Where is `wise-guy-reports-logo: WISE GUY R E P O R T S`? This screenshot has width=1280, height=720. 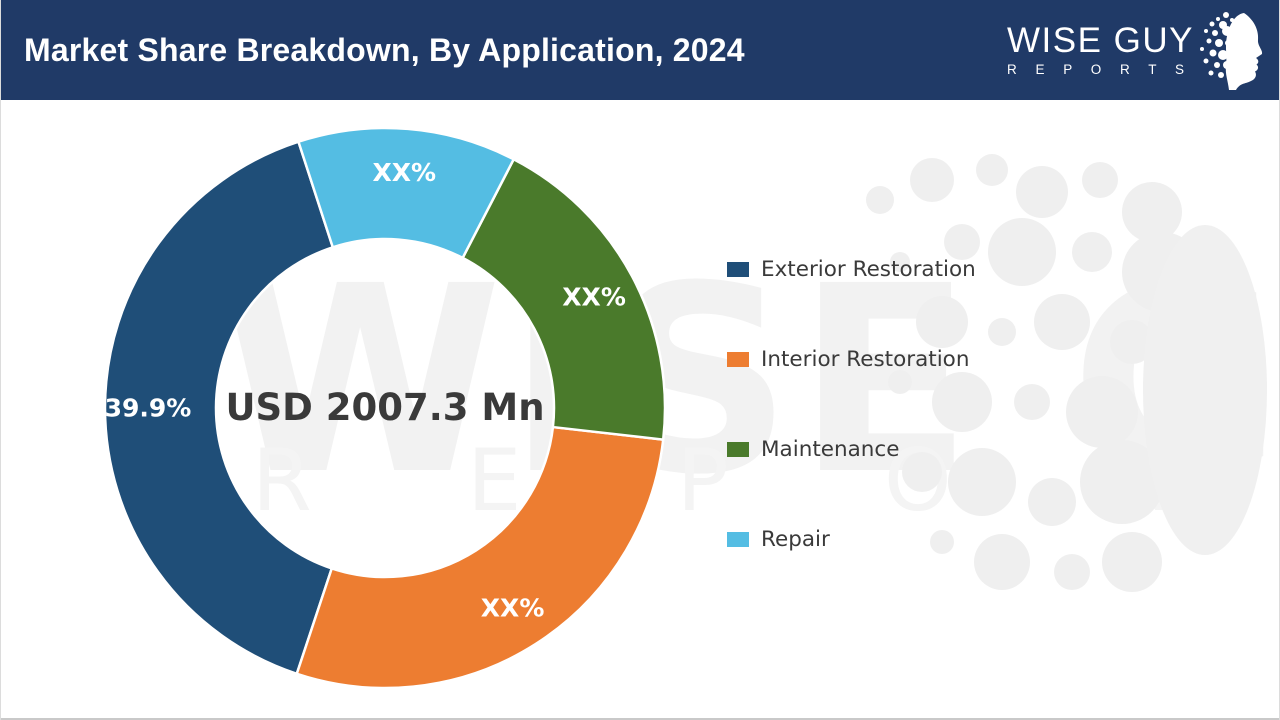
wise-guy-reports-logo: WISE GUY R E P O R T S is located at coordinates (1135, 50).